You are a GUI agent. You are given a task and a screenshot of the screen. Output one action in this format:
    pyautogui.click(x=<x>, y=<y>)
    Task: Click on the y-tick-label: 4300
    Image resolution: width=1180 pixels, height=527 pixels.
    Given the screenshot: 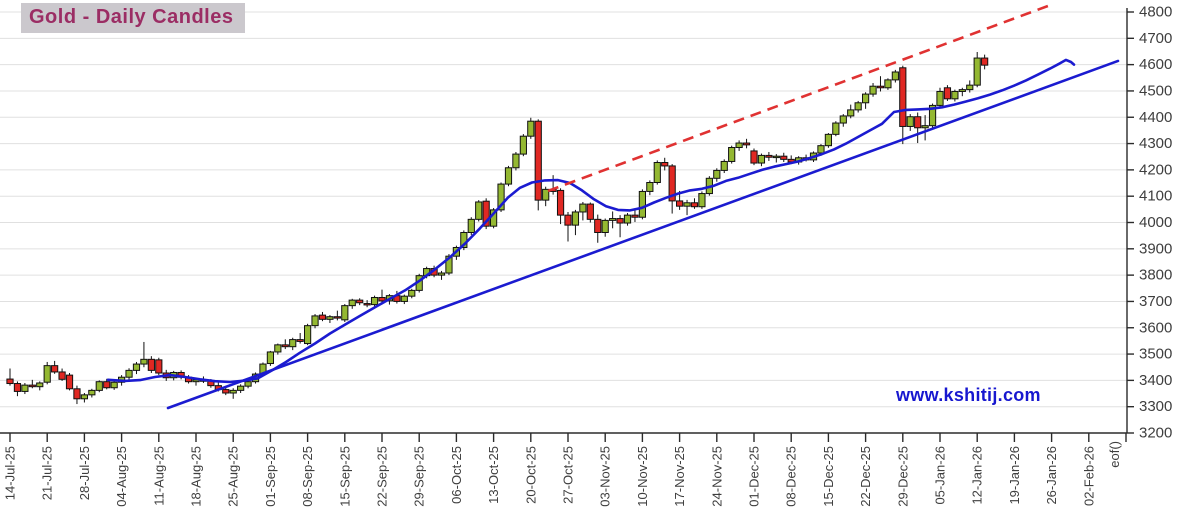 What is the action you would take?
    pyautogui.click(x=1155, y=143)
    